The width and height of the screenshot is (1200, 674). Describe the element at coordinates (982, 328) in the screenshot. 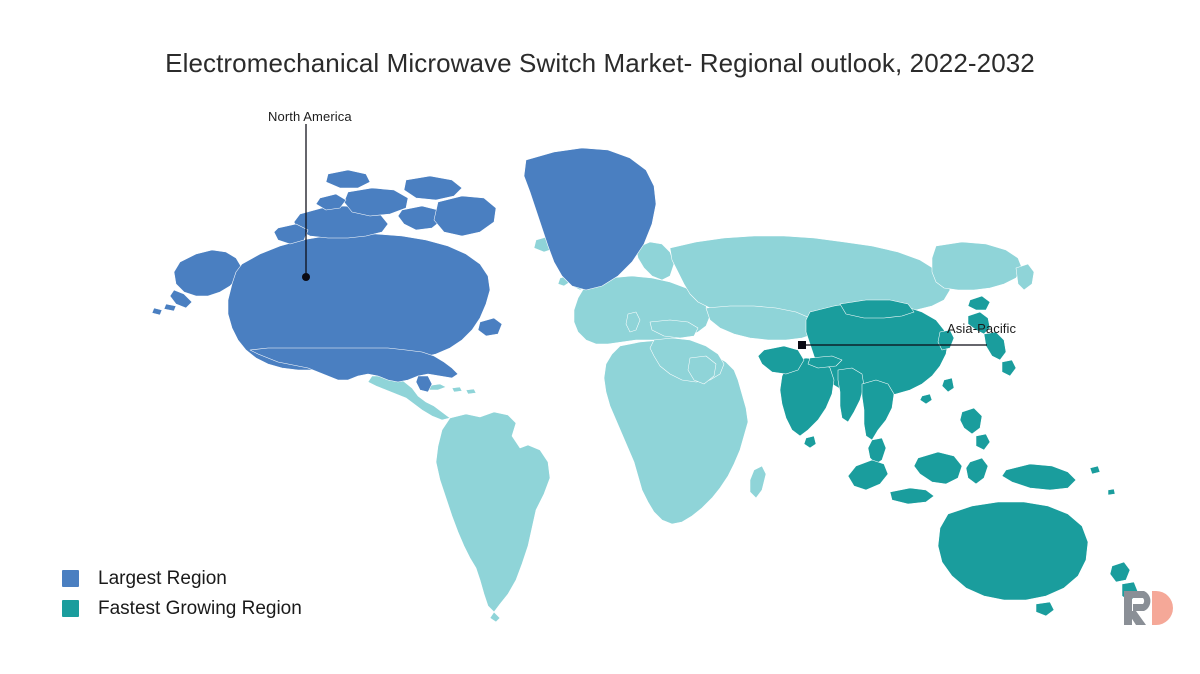

I see `map-label-asia-pacific: Asia-Pacific` at that location.